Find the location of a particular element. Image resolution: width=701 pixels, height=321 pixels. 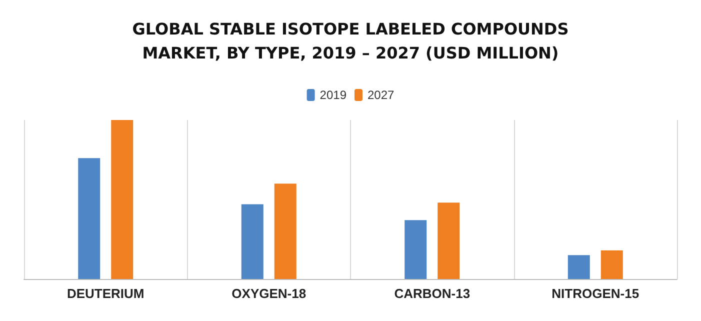

x-tick-label: NITROGEN-15 is located at coordinates (596, 293).